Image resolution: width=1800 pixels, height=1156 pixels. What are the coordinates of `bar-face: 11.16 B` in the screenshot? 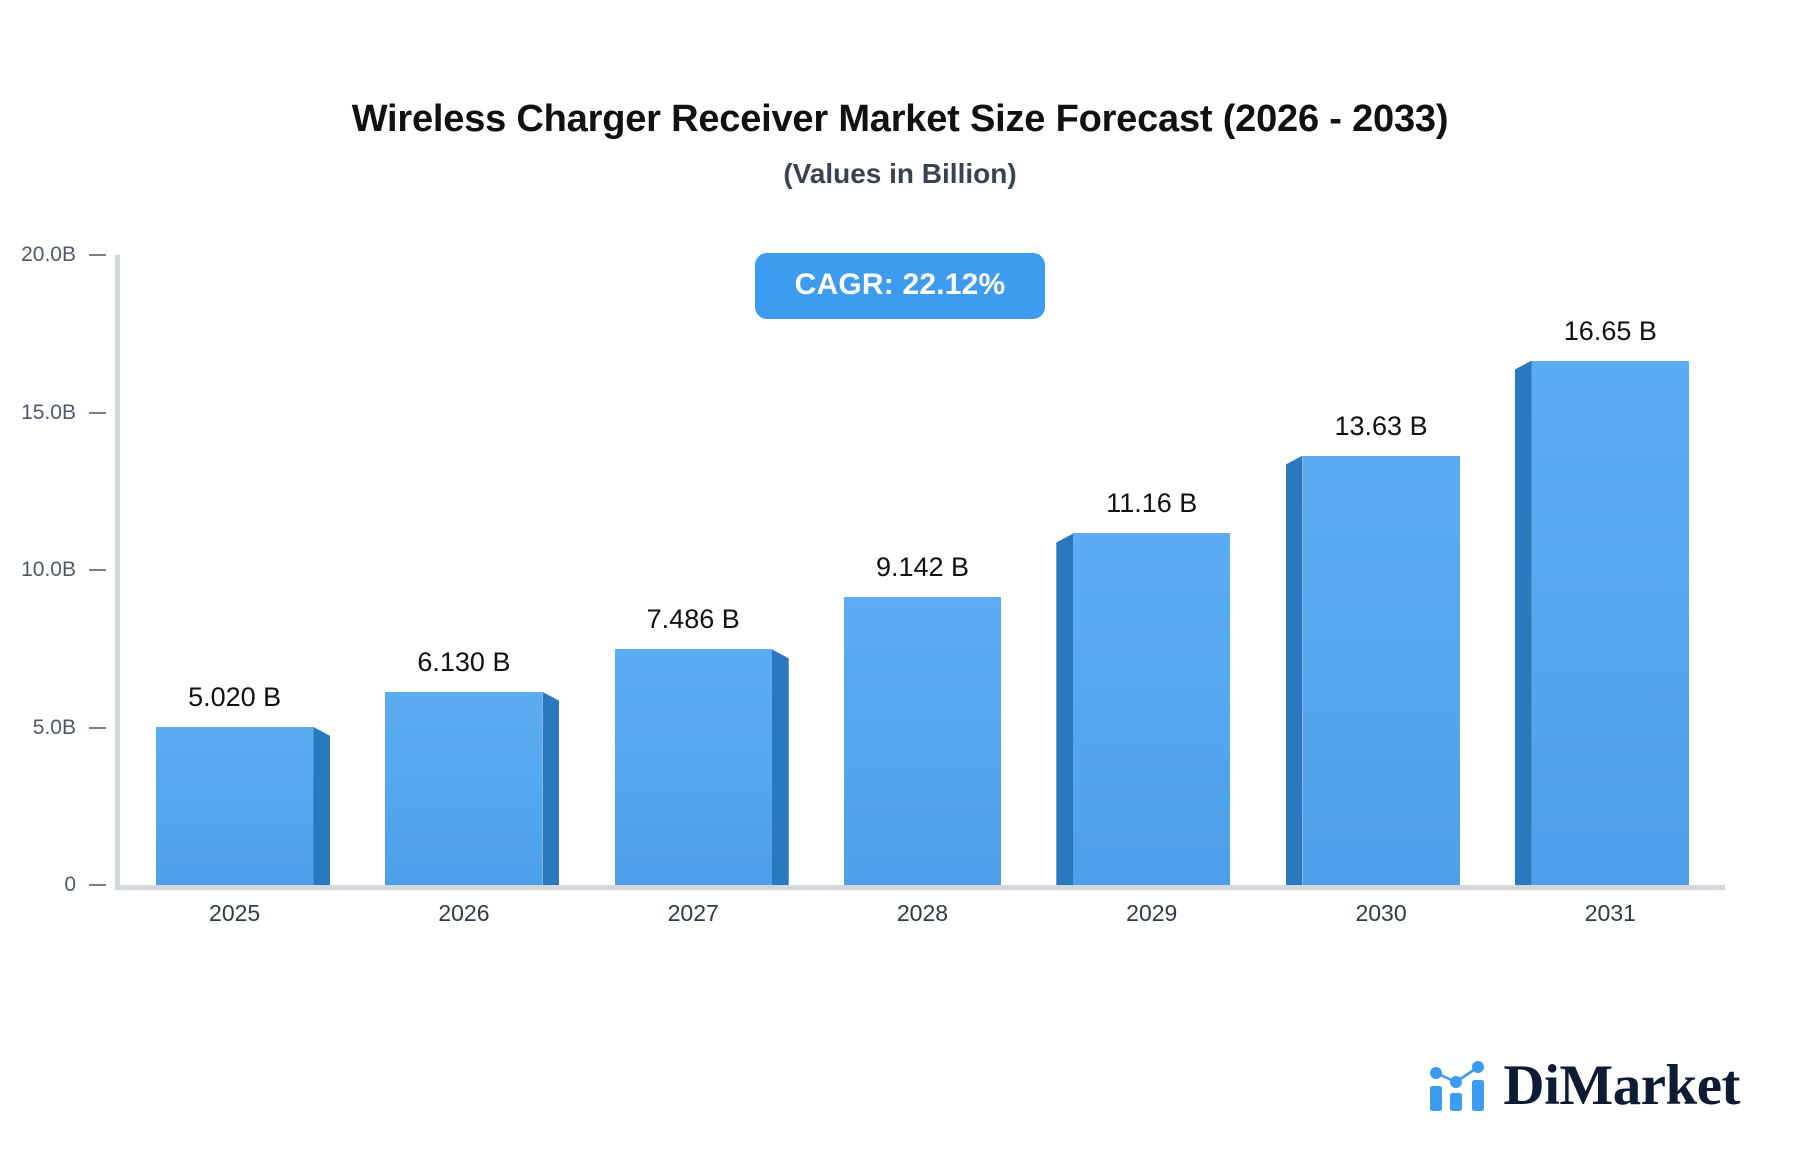 It's located at (1143, 686).